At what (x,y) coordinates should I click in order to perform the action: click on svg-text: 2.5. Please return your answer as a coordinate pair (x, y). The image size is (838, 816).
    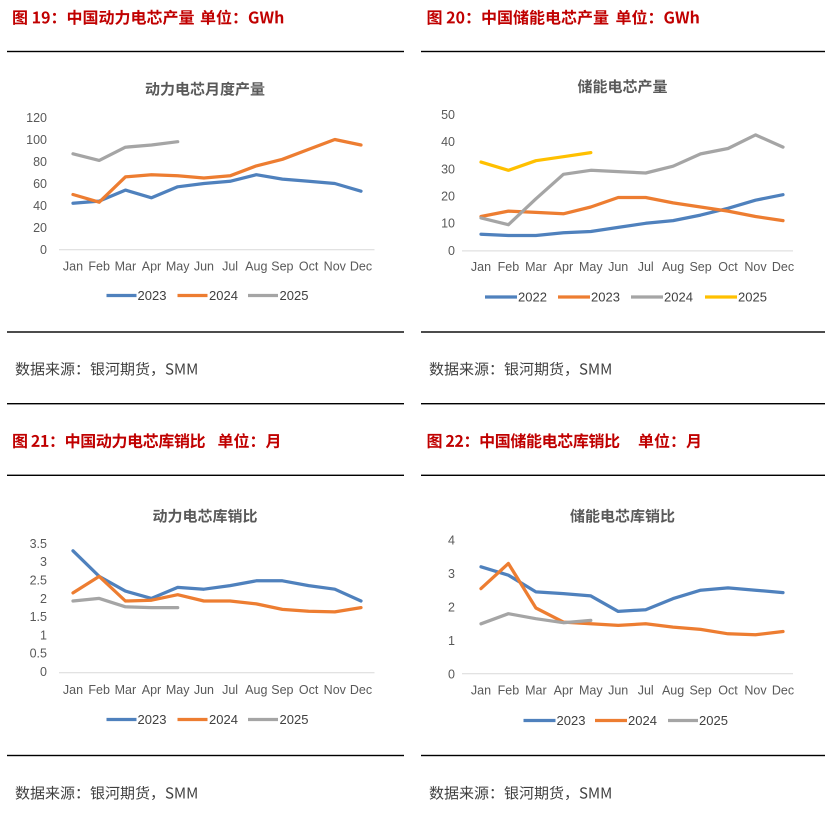
    Looking at the image, I should click on (38, 581).